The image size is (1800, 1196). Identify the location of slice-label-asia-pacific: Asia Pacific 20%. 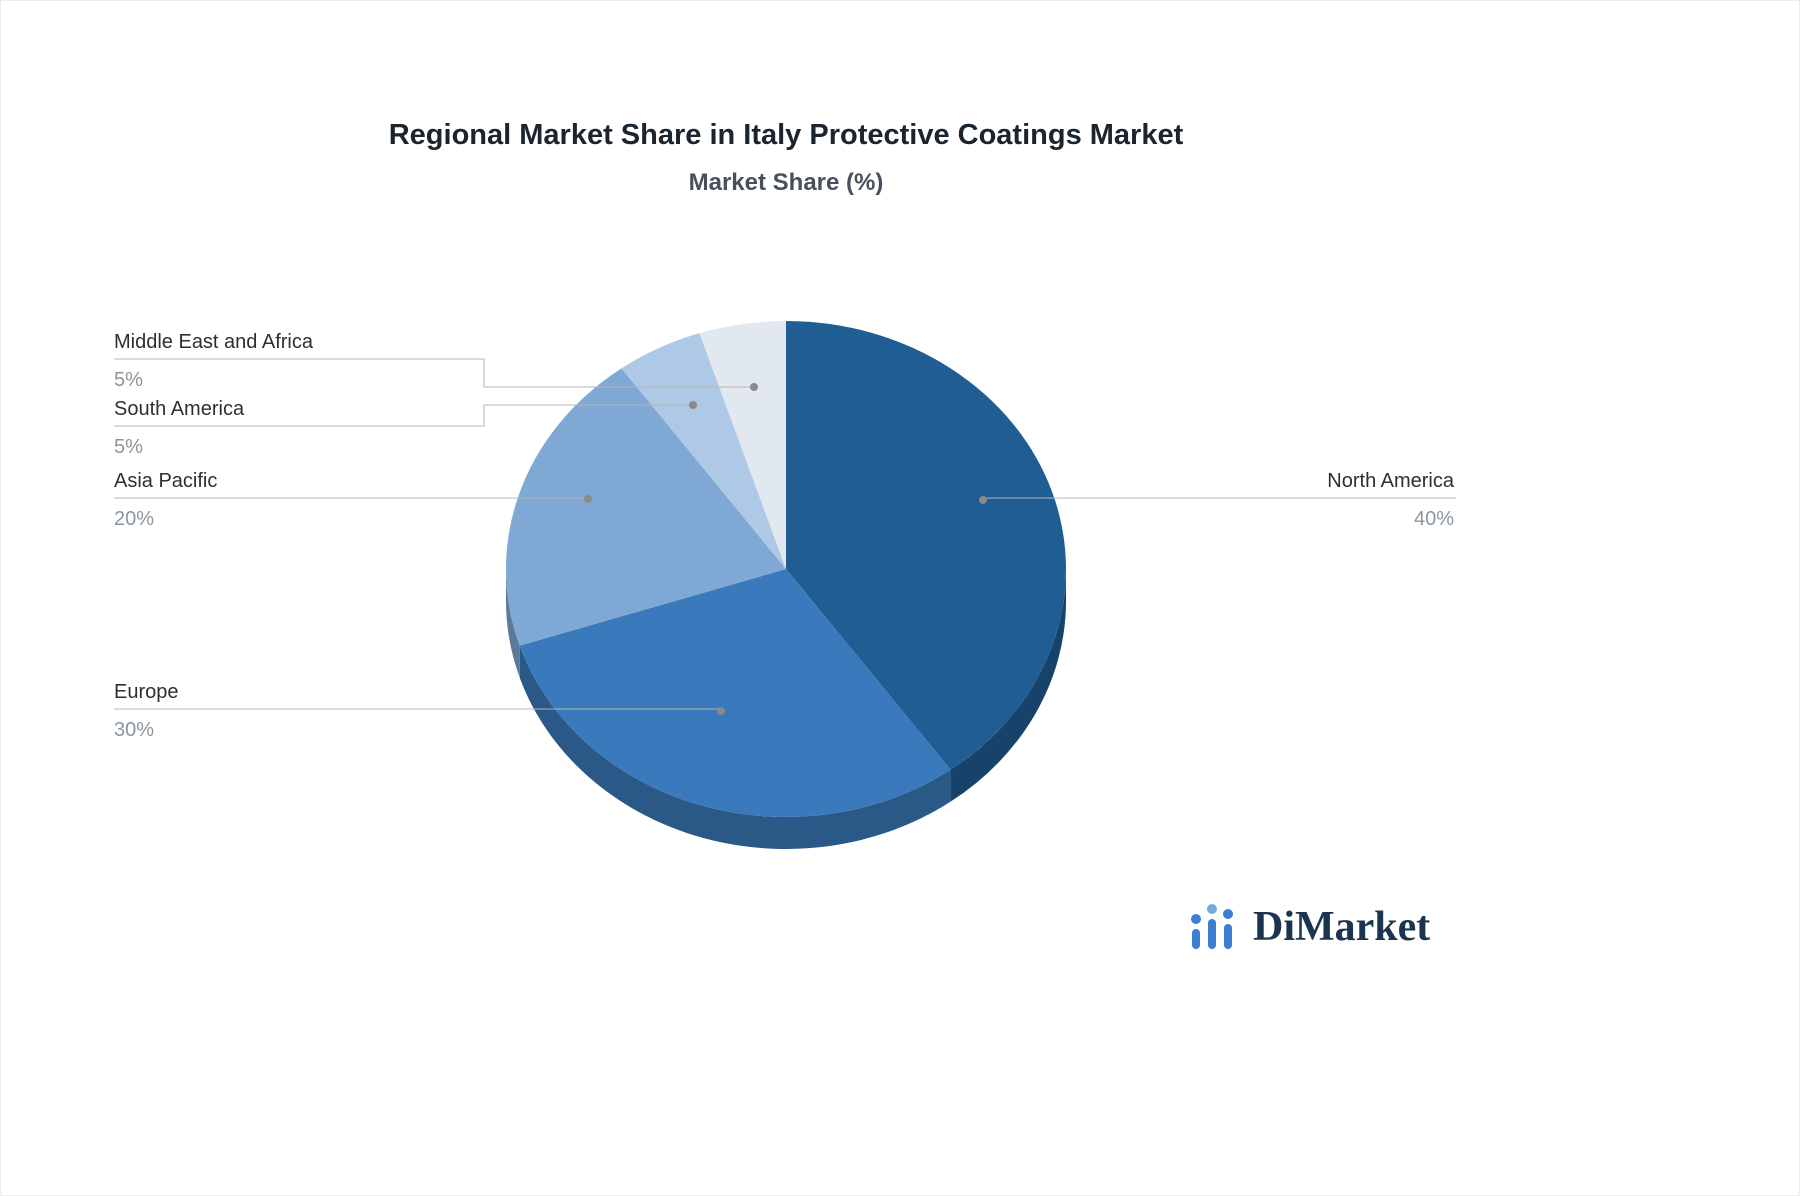
(165, 500).